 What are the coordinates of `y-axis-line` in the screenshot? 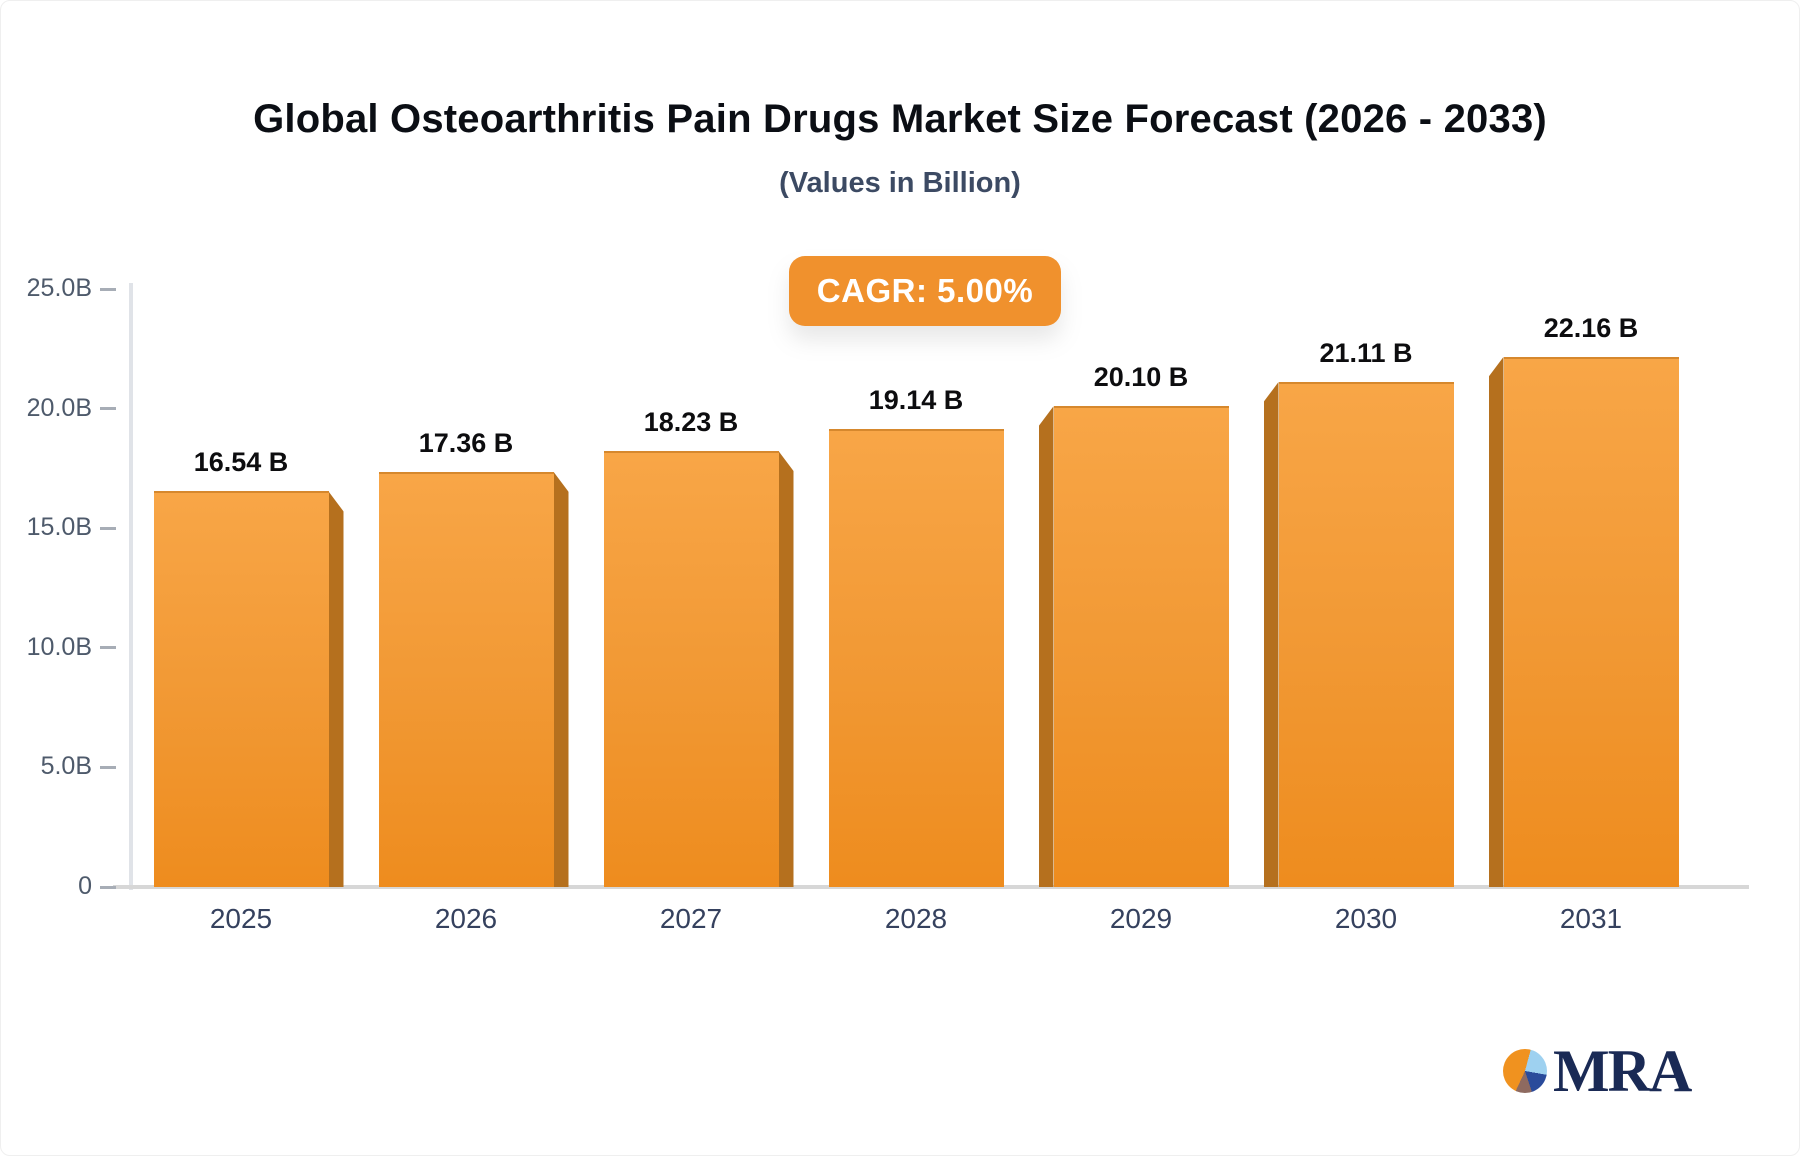 It's located at (131, 586).